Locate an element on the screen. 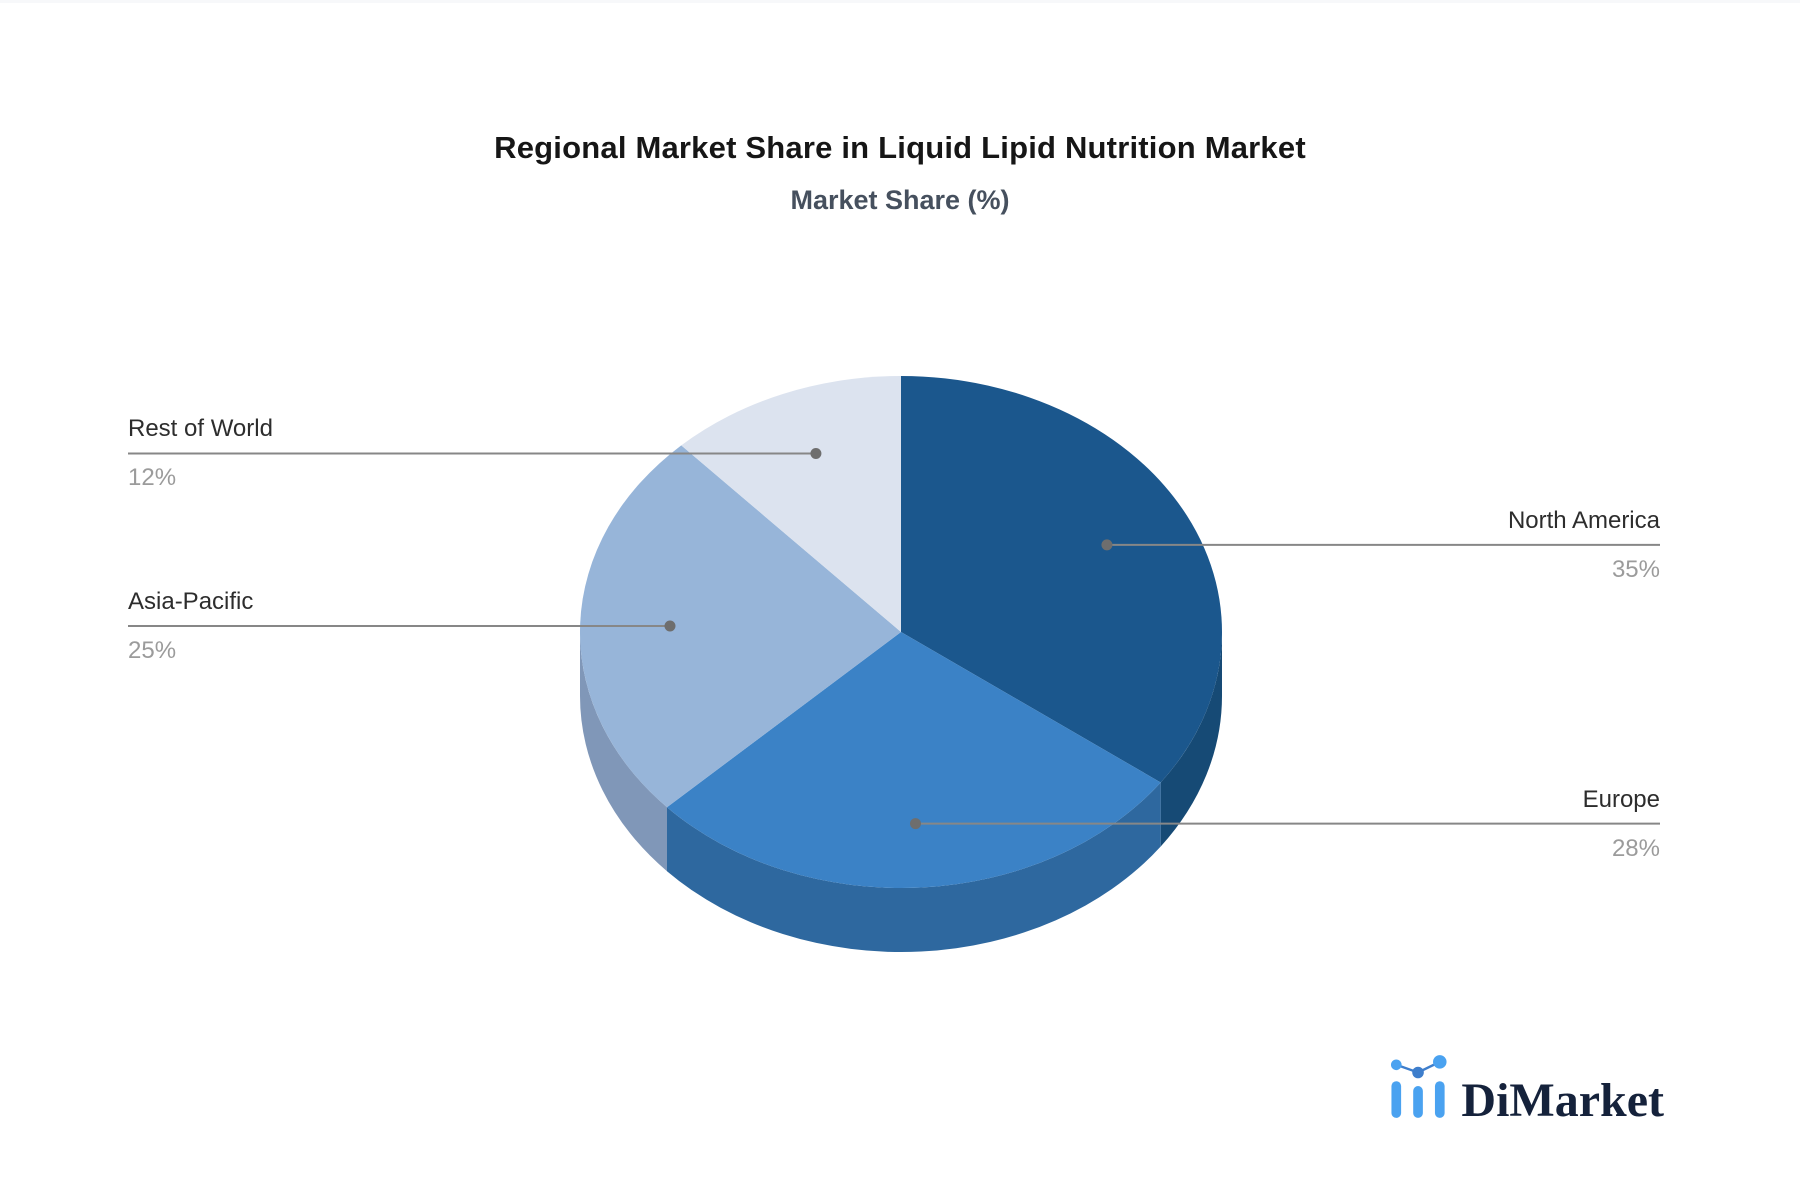  slice-name: Asia-Pacific is located at coordinates (191, 601).